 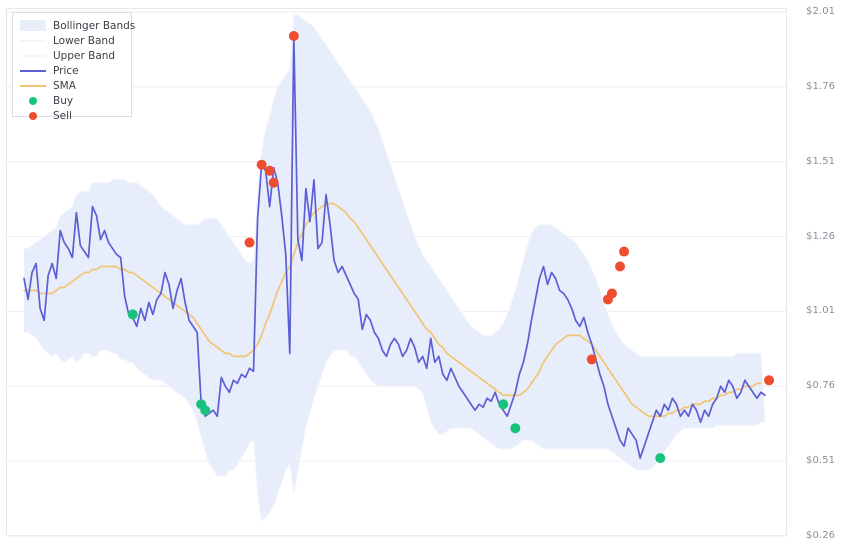 I want to click on legend-swatch-icon, so click(x=33, y=26).